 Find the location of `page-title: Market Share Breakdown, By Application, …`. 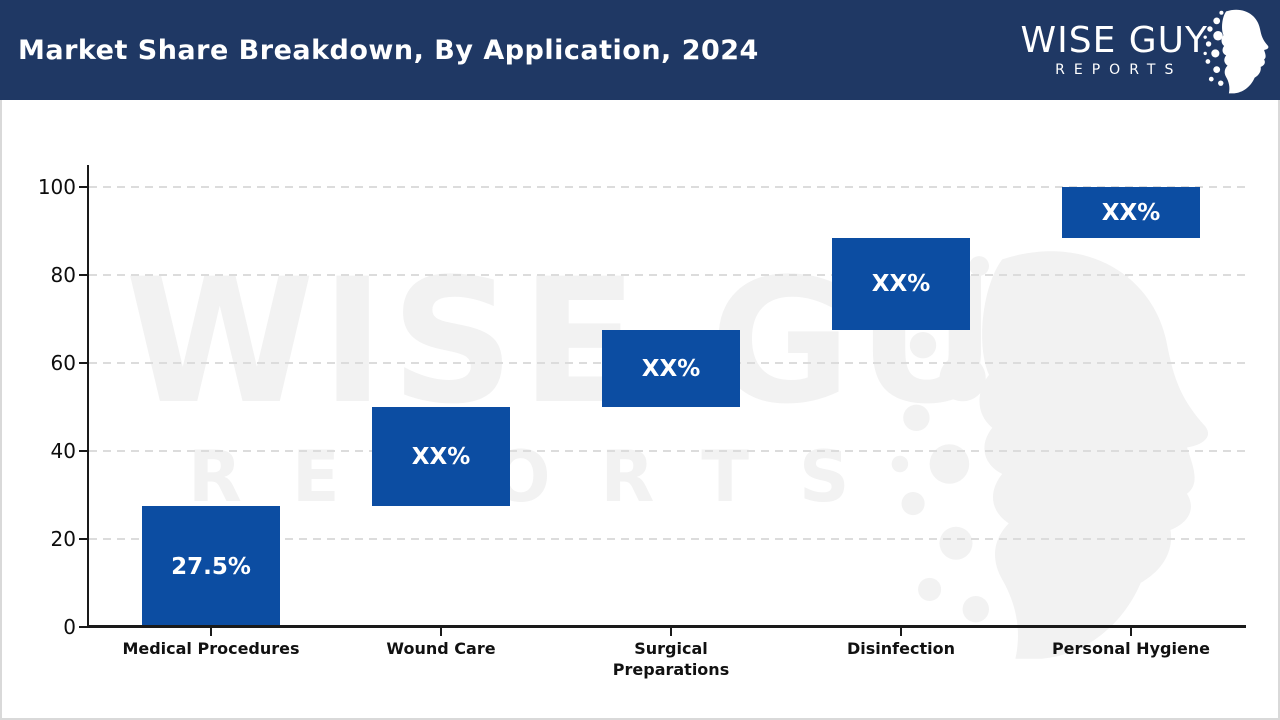

page-title: Market Share Breakdown, By Application, … is located at coordinates (388, 50).